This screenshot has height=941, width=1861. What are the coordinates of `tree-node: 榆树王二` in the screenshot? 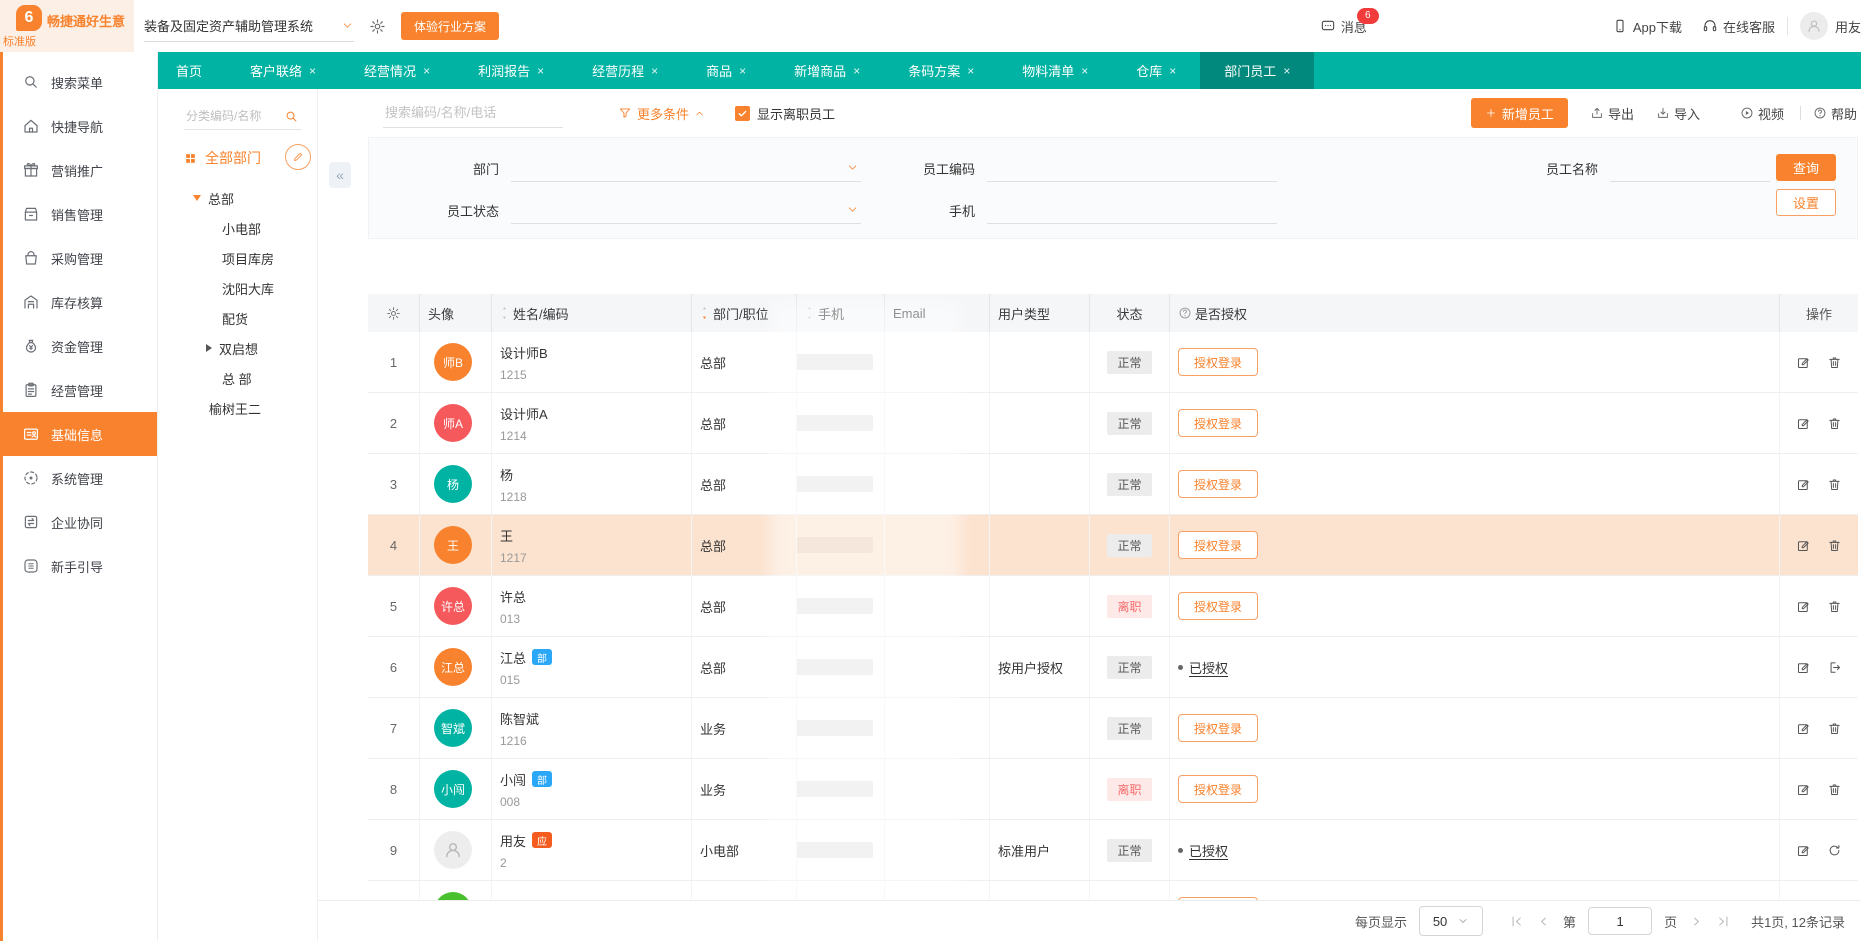 It's located at (237, 408).